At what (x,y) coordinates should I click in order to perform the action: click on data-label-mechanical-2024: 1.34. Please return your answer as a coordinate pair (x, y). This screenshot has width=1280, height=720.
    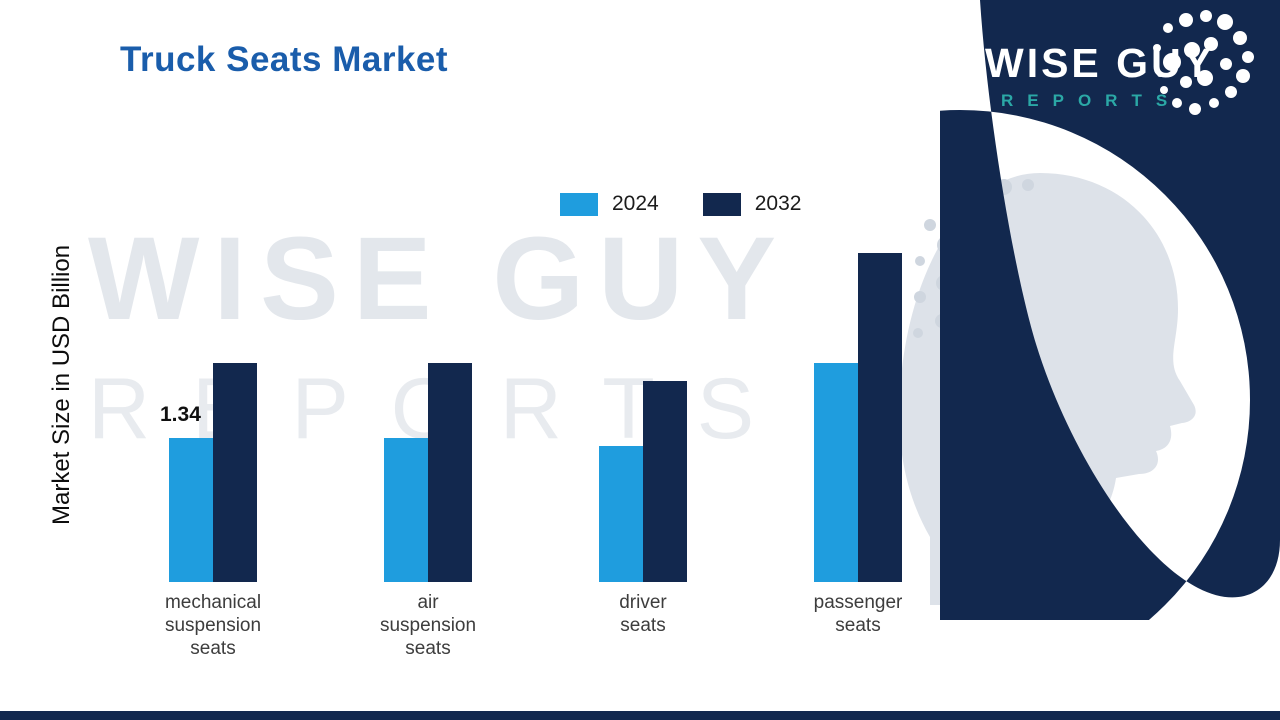
    Looking at the image, I should click on (180, 414).